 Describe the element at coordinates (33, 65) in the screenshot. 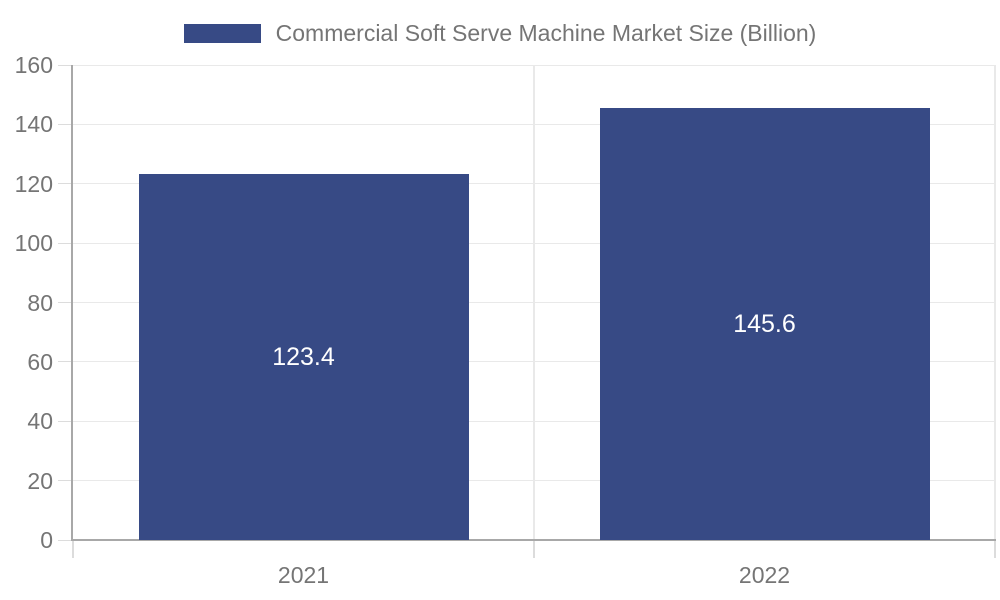

I see `y-tick-label: 160` at that location.